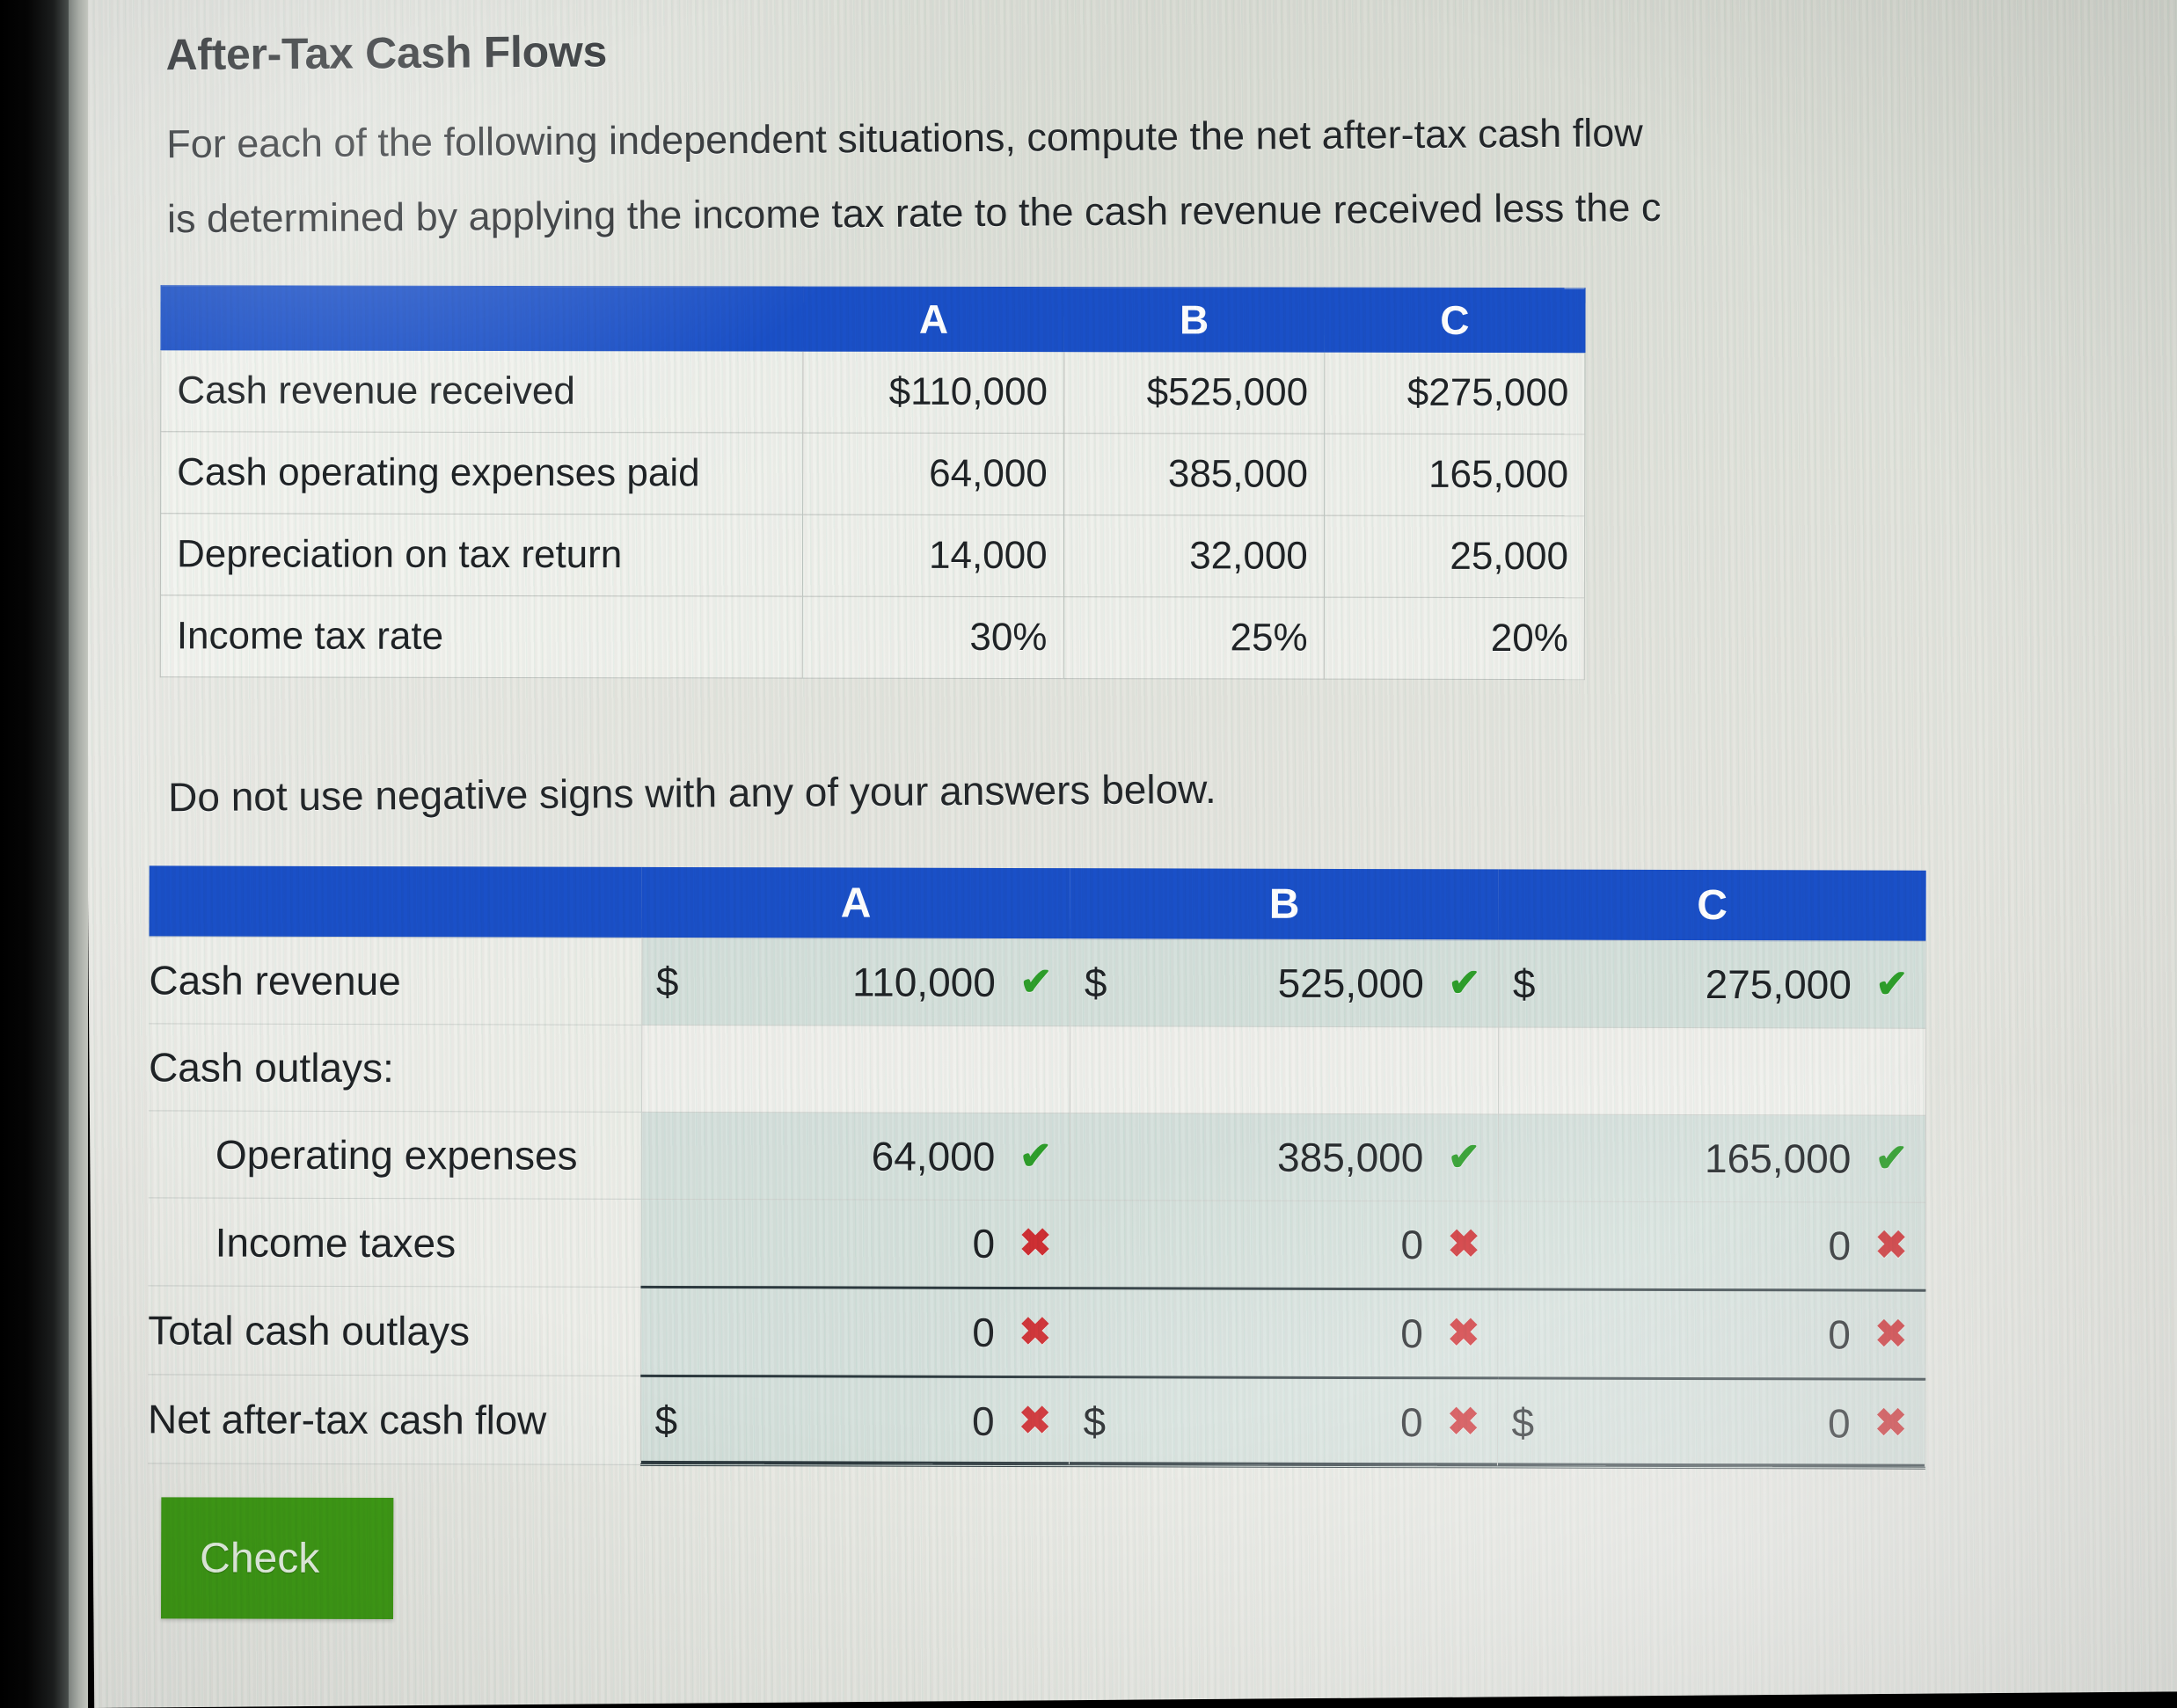  What do you see at coordinates (1284, 1070) in the screenshot?
I see `answer-cell-blank-b` at bounding box center [1284, 1070].